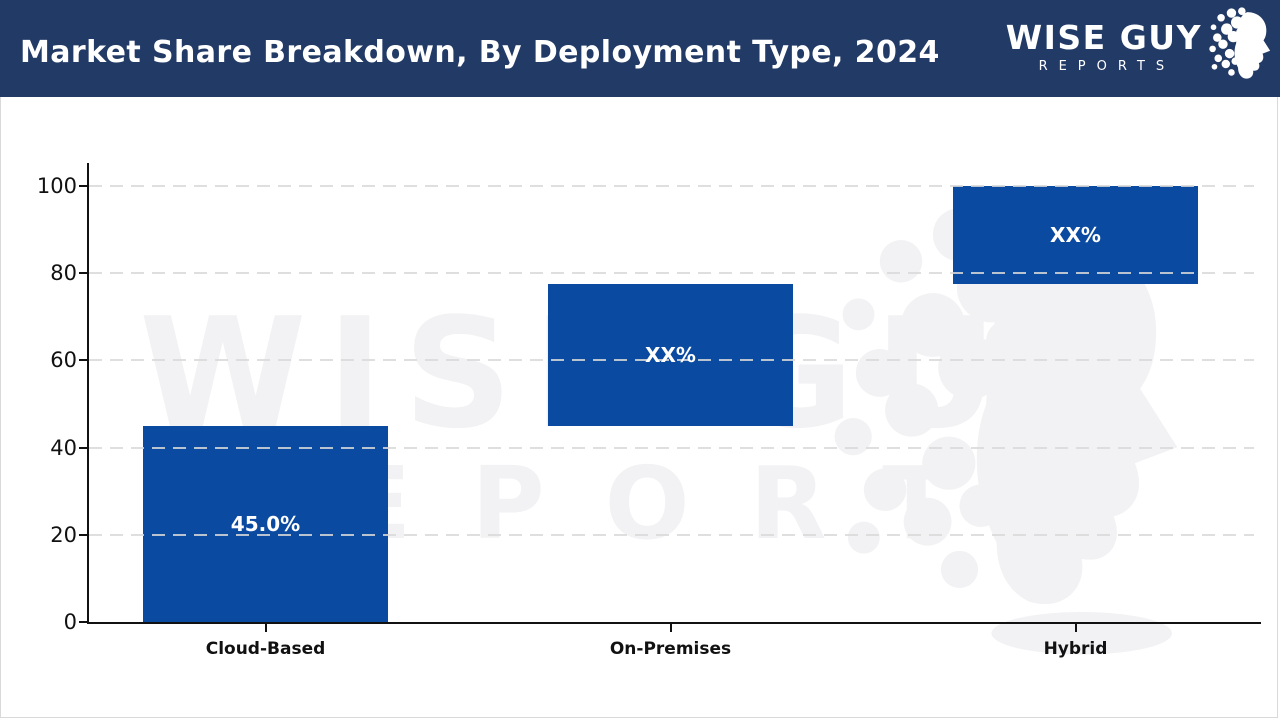 This screenshot has height=720, width=1280. What do you see at coordinates (1240, 43) in the screenshot?
I see `dotted-head-profile-icon` at bounding box center [1240, 43].